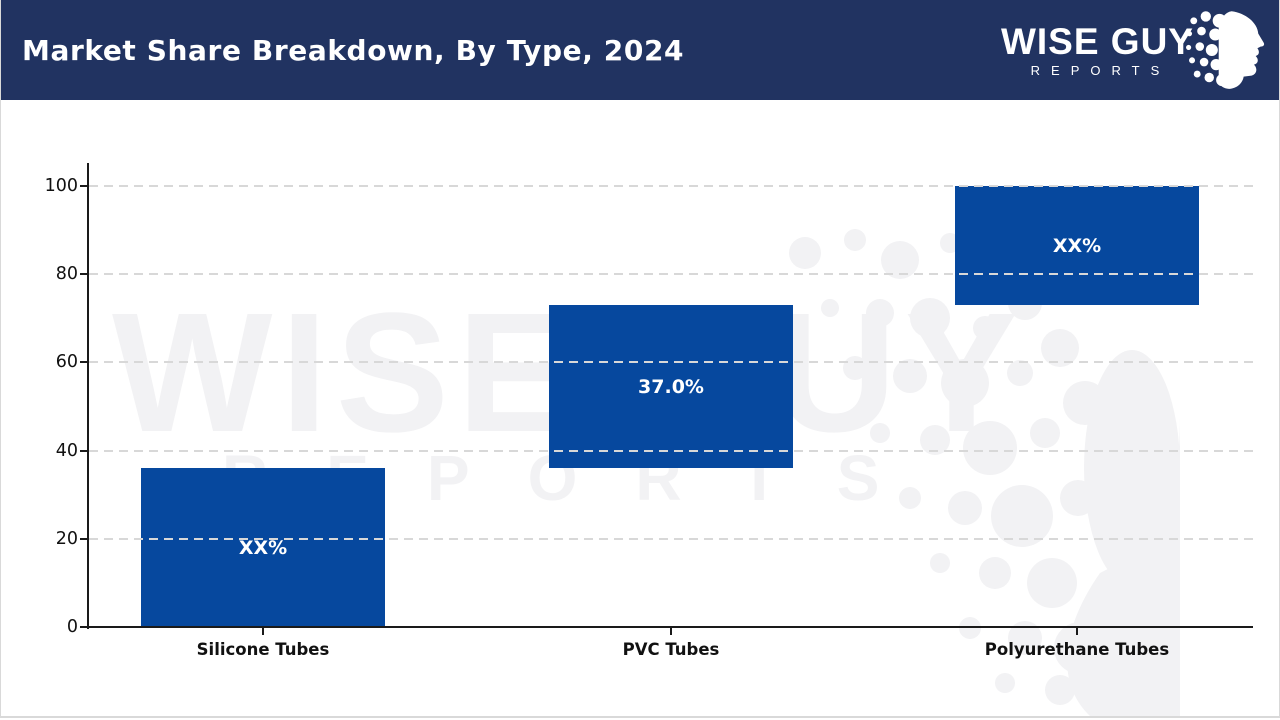  I want to click on bar-polyurethane-tubes: XX%, so click(1077, 246).